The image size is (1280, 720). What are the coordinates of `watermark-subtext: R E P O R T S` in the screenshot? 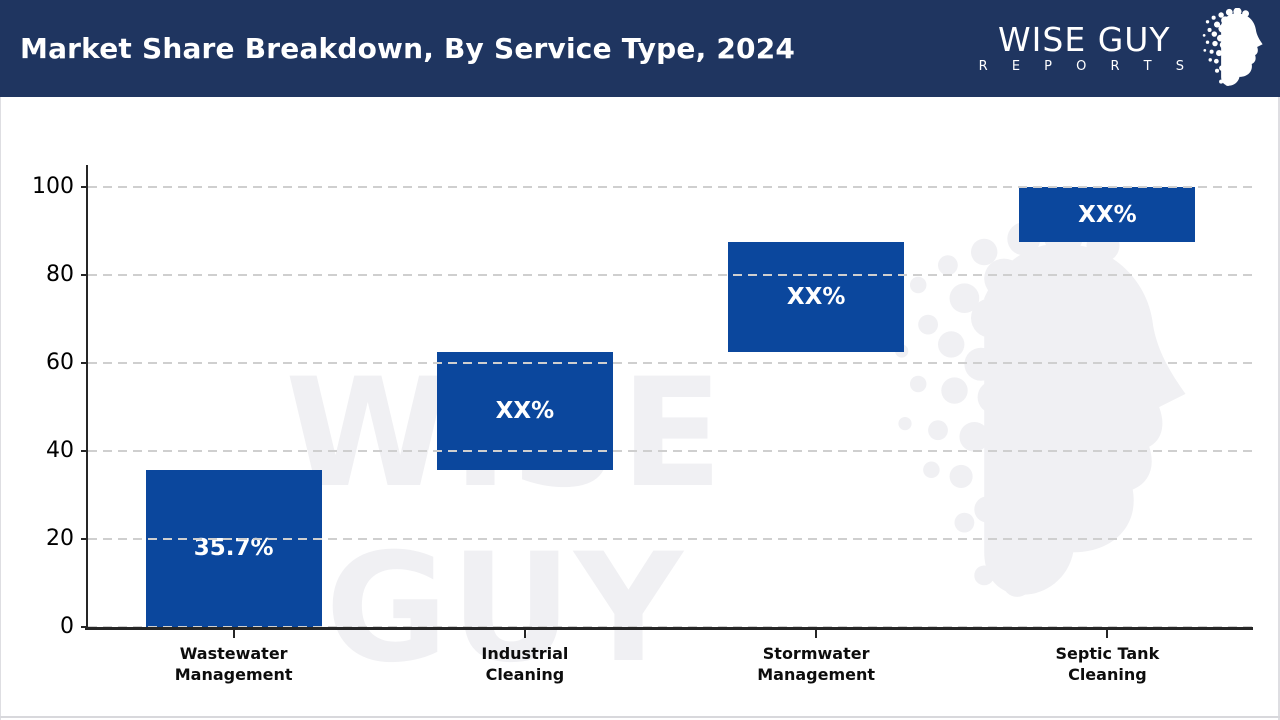 It's located at (505, 715).